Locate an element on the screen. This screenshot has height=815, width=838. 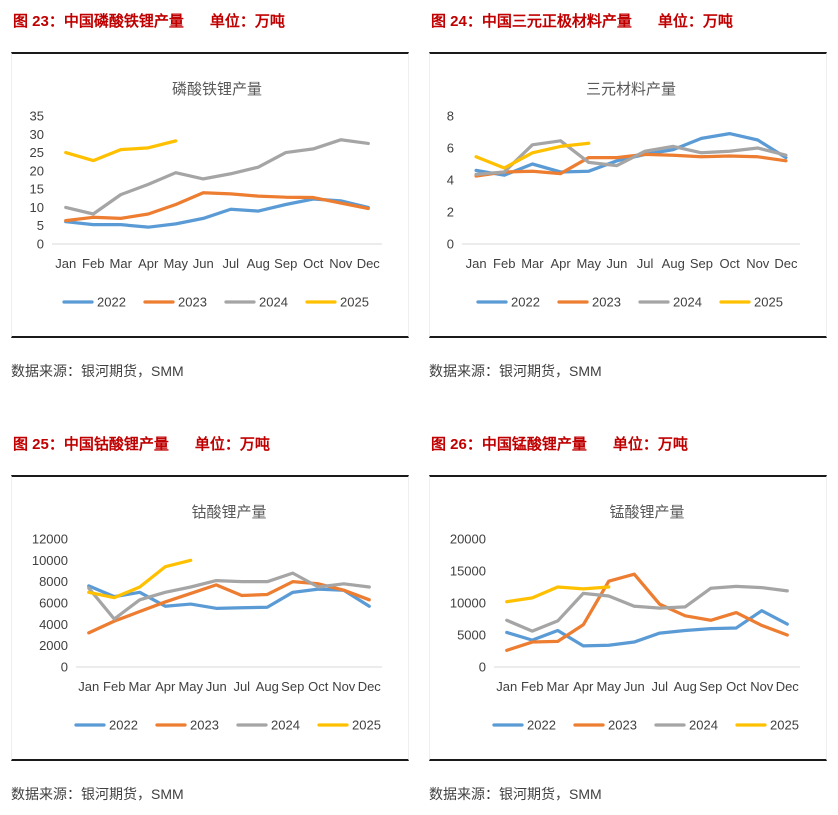
y-tick-label: 2000 is located at coordinates (53, 645).